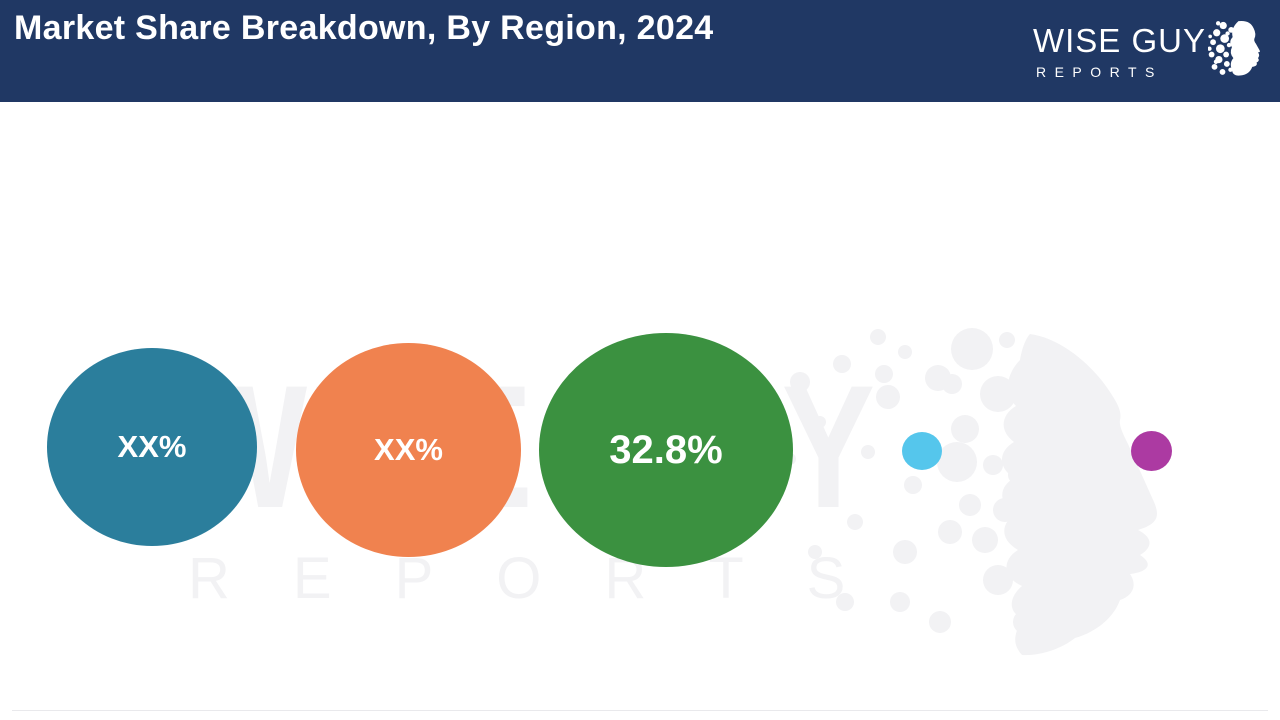  What do you see at coordinates (548, 578) in the screenshot?
I see `watermark-subtext: REPORTS` at bounding box center [548, 578].